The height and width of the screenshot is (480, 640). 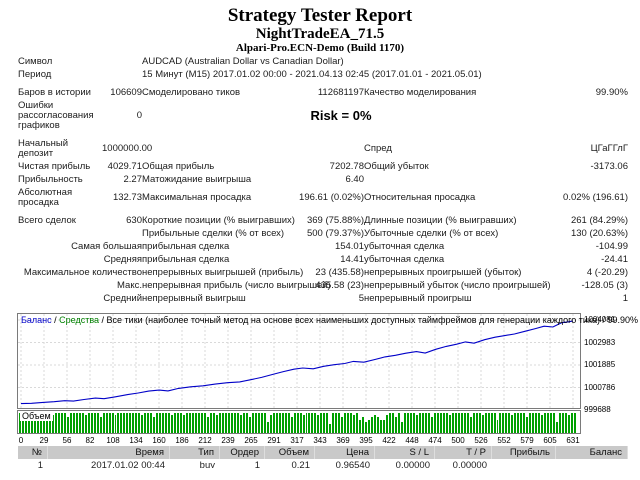 I want to click on y-tick-label: 999688, so click(x=597, y=409).